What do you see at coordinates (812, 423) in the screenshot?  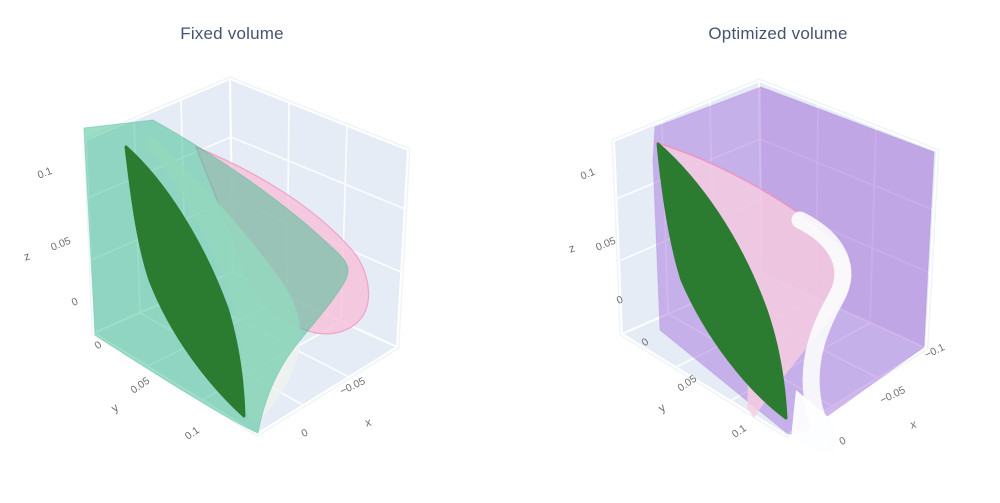 I see `carved-gap-front` at bounding box center [812, 423].